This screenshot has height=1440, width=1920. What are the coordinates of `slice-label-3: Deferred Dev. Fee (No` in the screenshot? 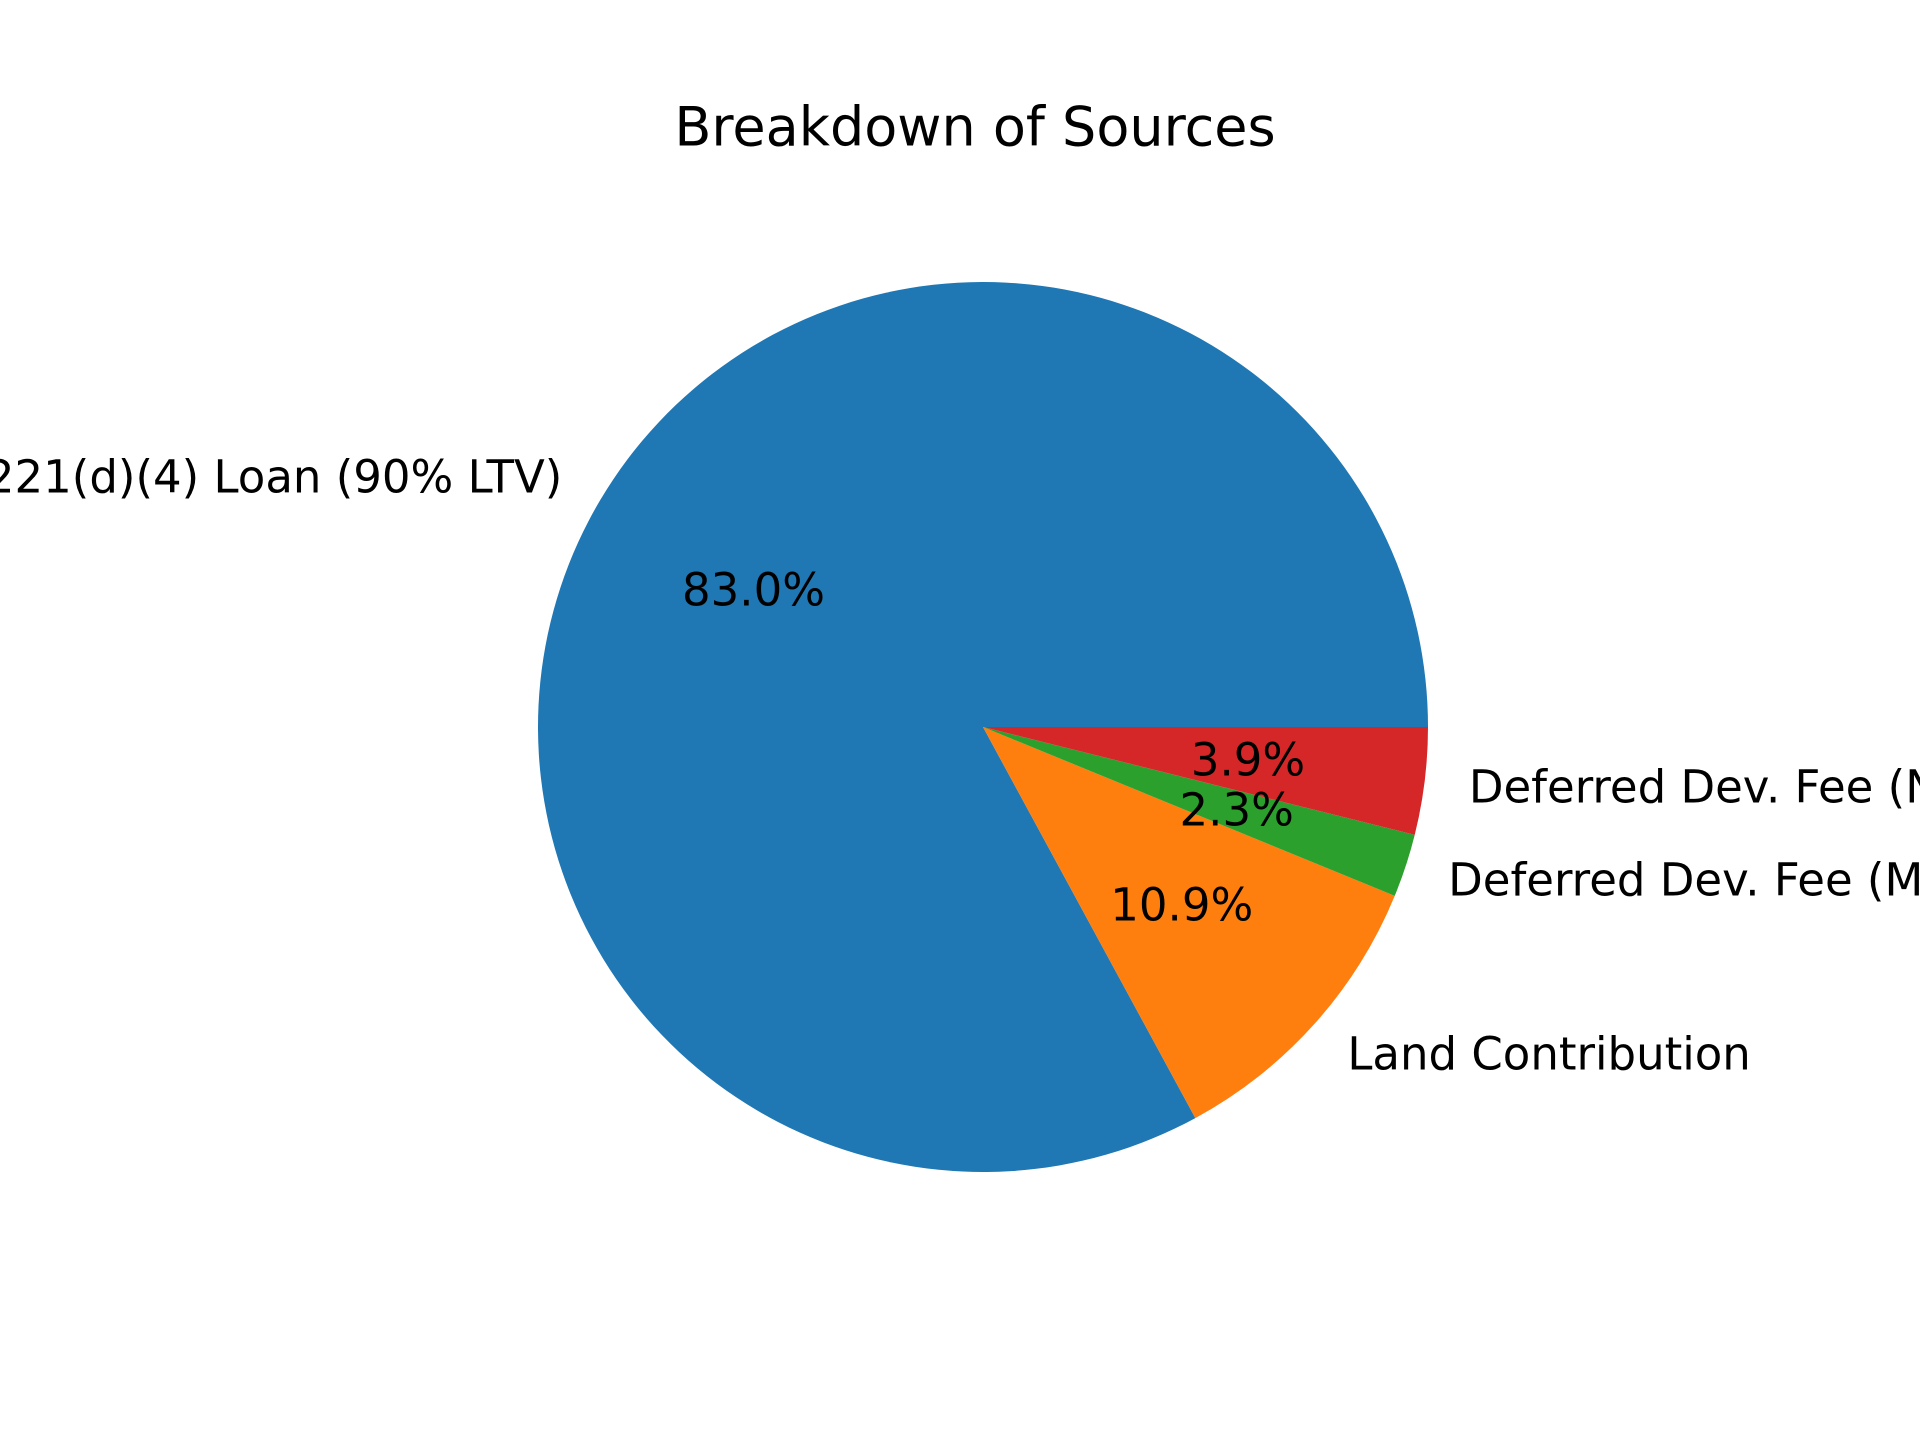 It's located at (1694, 786).